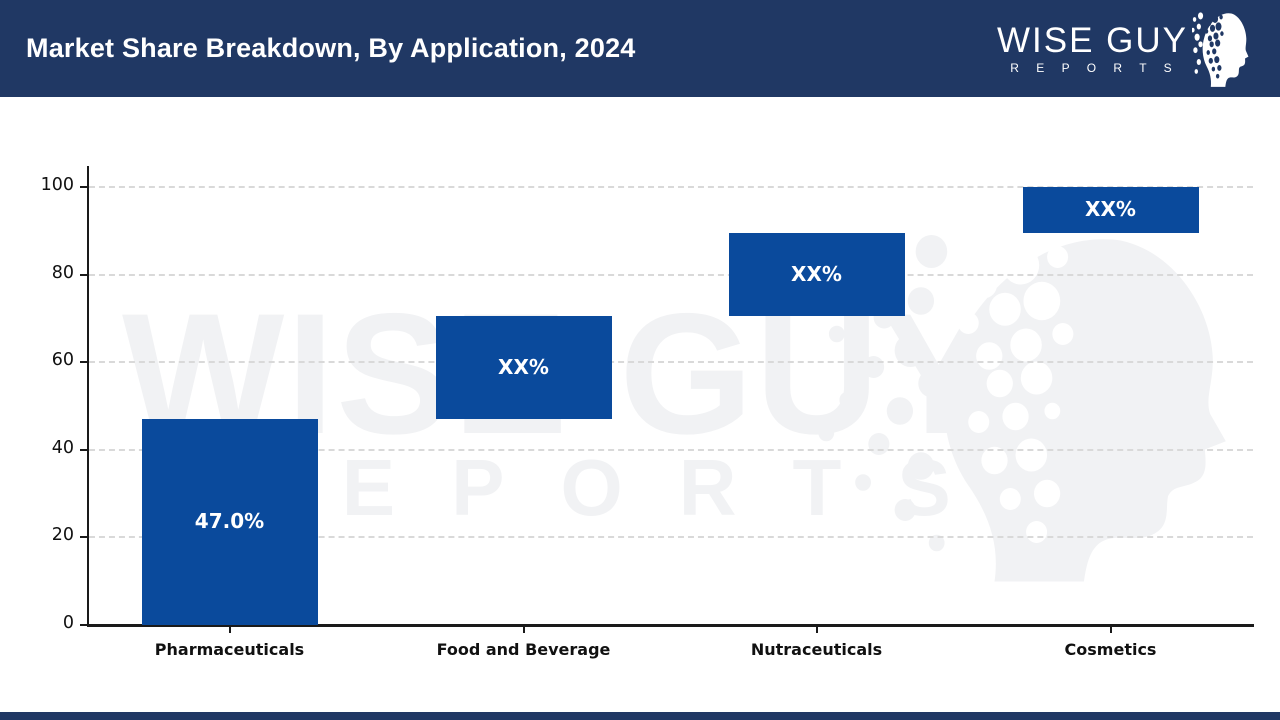  What do you see at coordinates (816, 649) in the screenshot?
I see `x-axis-category-label: Nutraceuticals` at bounding box center [816, 649].